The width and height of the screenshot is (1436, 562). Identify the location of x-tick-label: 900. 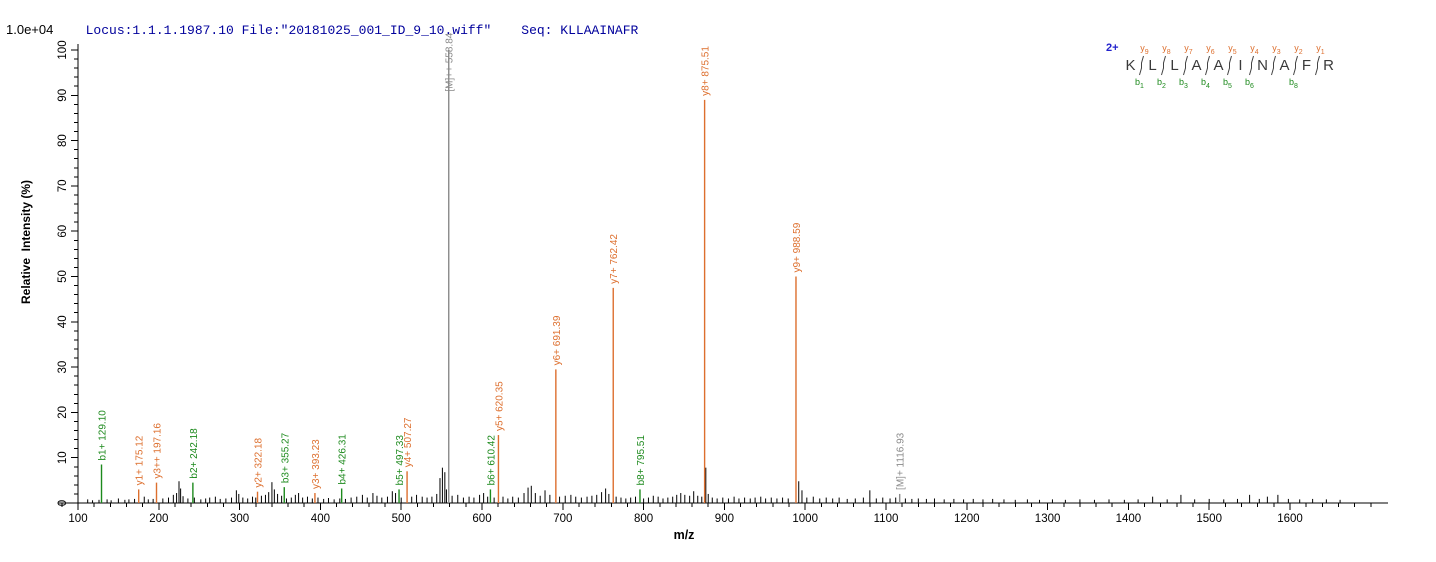
(724, 519).